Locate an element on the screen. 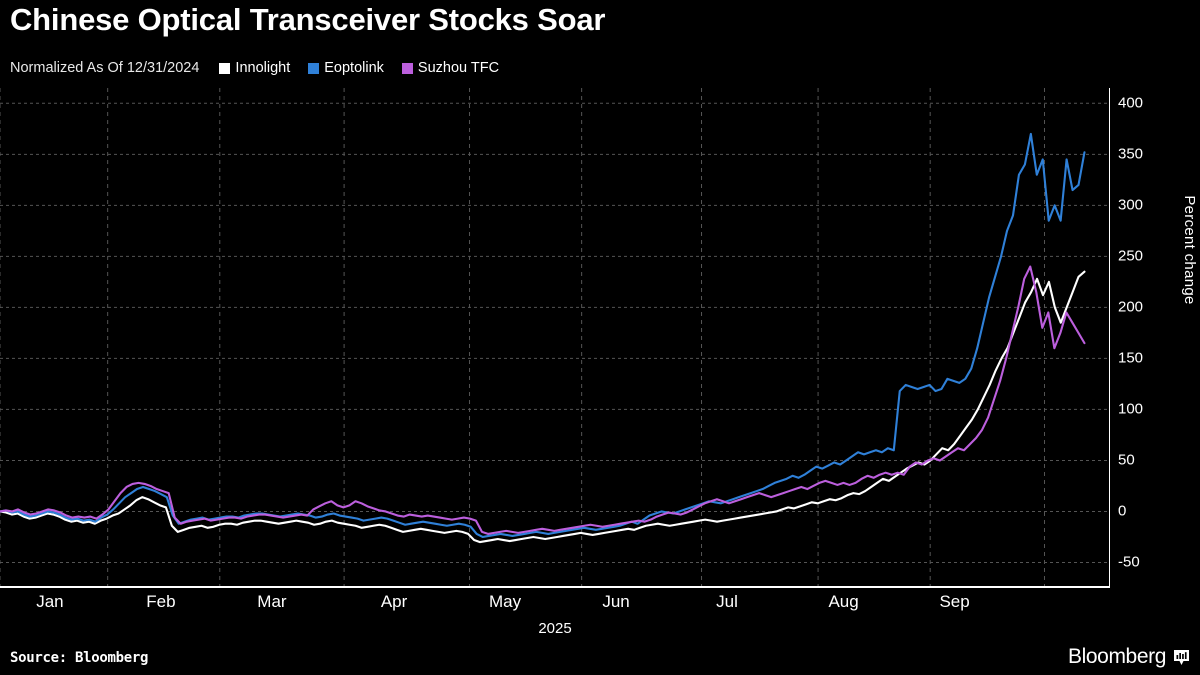 This screenshot has height=675, width=1200. legend-label-suzhou-tfc: Suzhou TFC is located at coordinates (458, 68).